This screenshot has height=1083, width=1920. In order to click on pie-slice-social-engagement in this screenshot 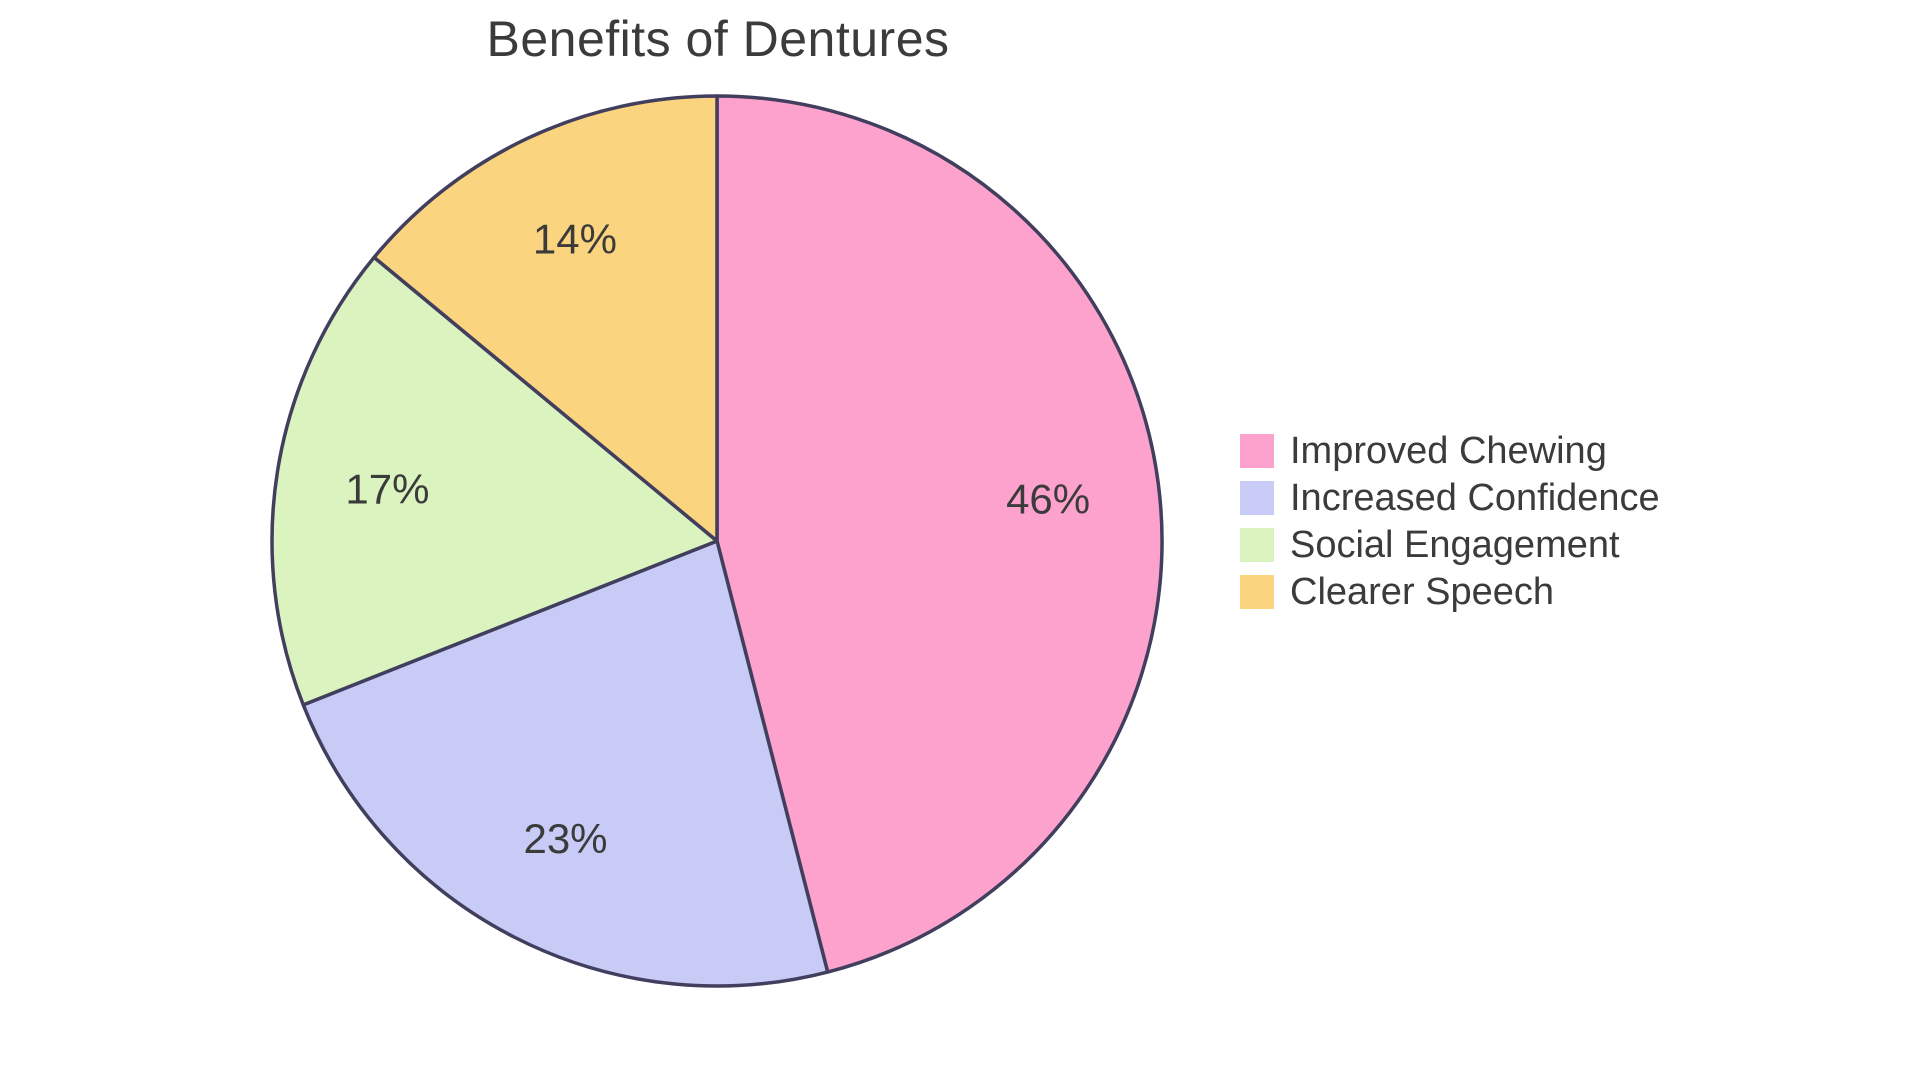, I will do `click(494, 481)`.